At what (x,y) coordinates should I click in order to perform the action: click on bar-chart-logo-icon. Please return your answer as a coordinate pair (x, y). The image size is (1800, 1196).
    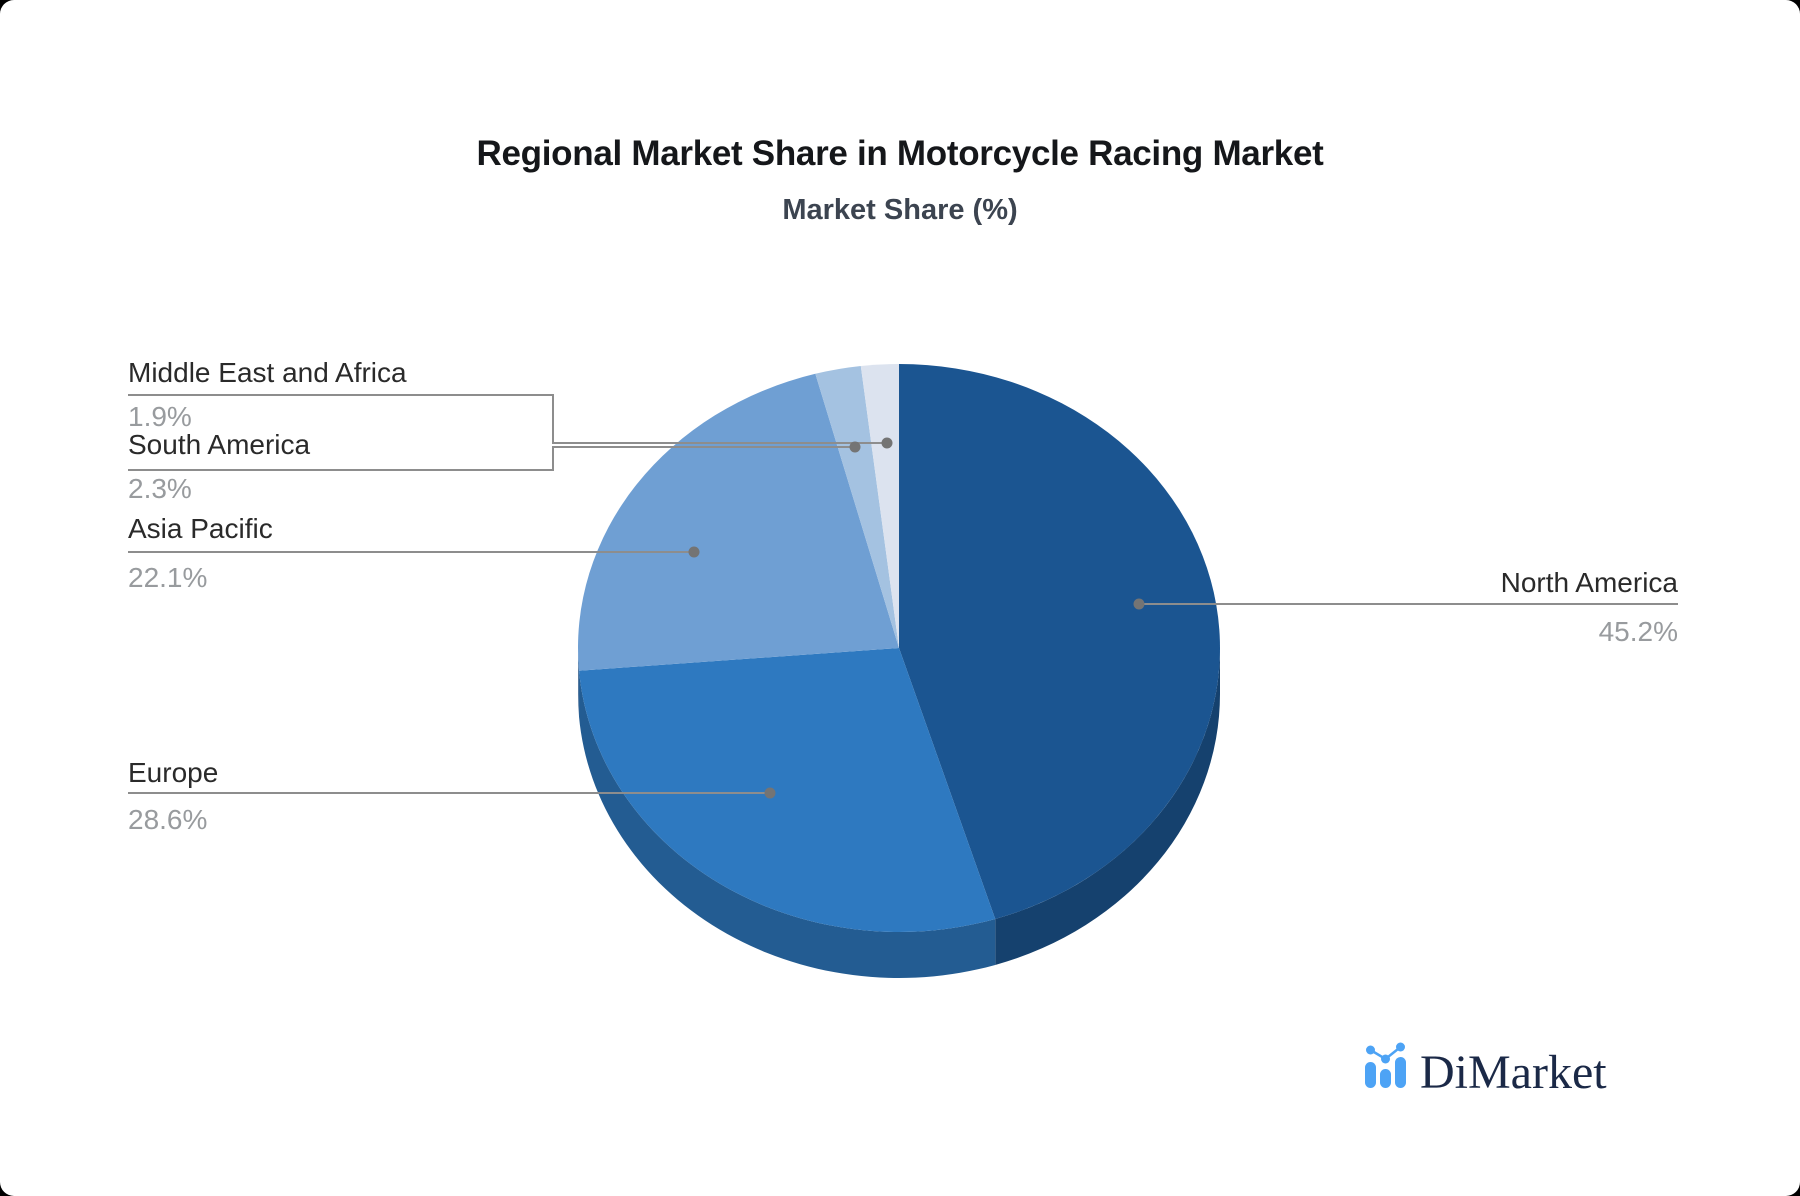
    Looking at the image, I should click on (1385, 1065).